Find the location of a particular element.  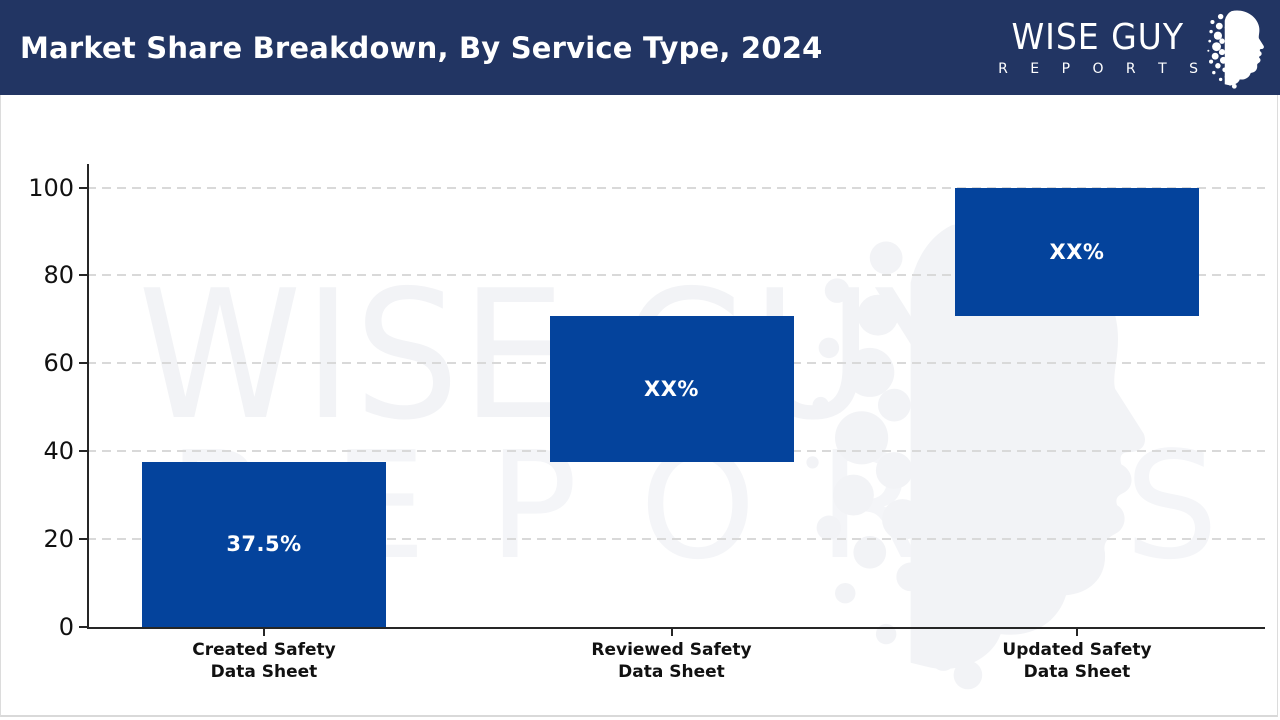

x-category-label: Reviewed Safety Data Sheet is located at coordinates (671, 661).